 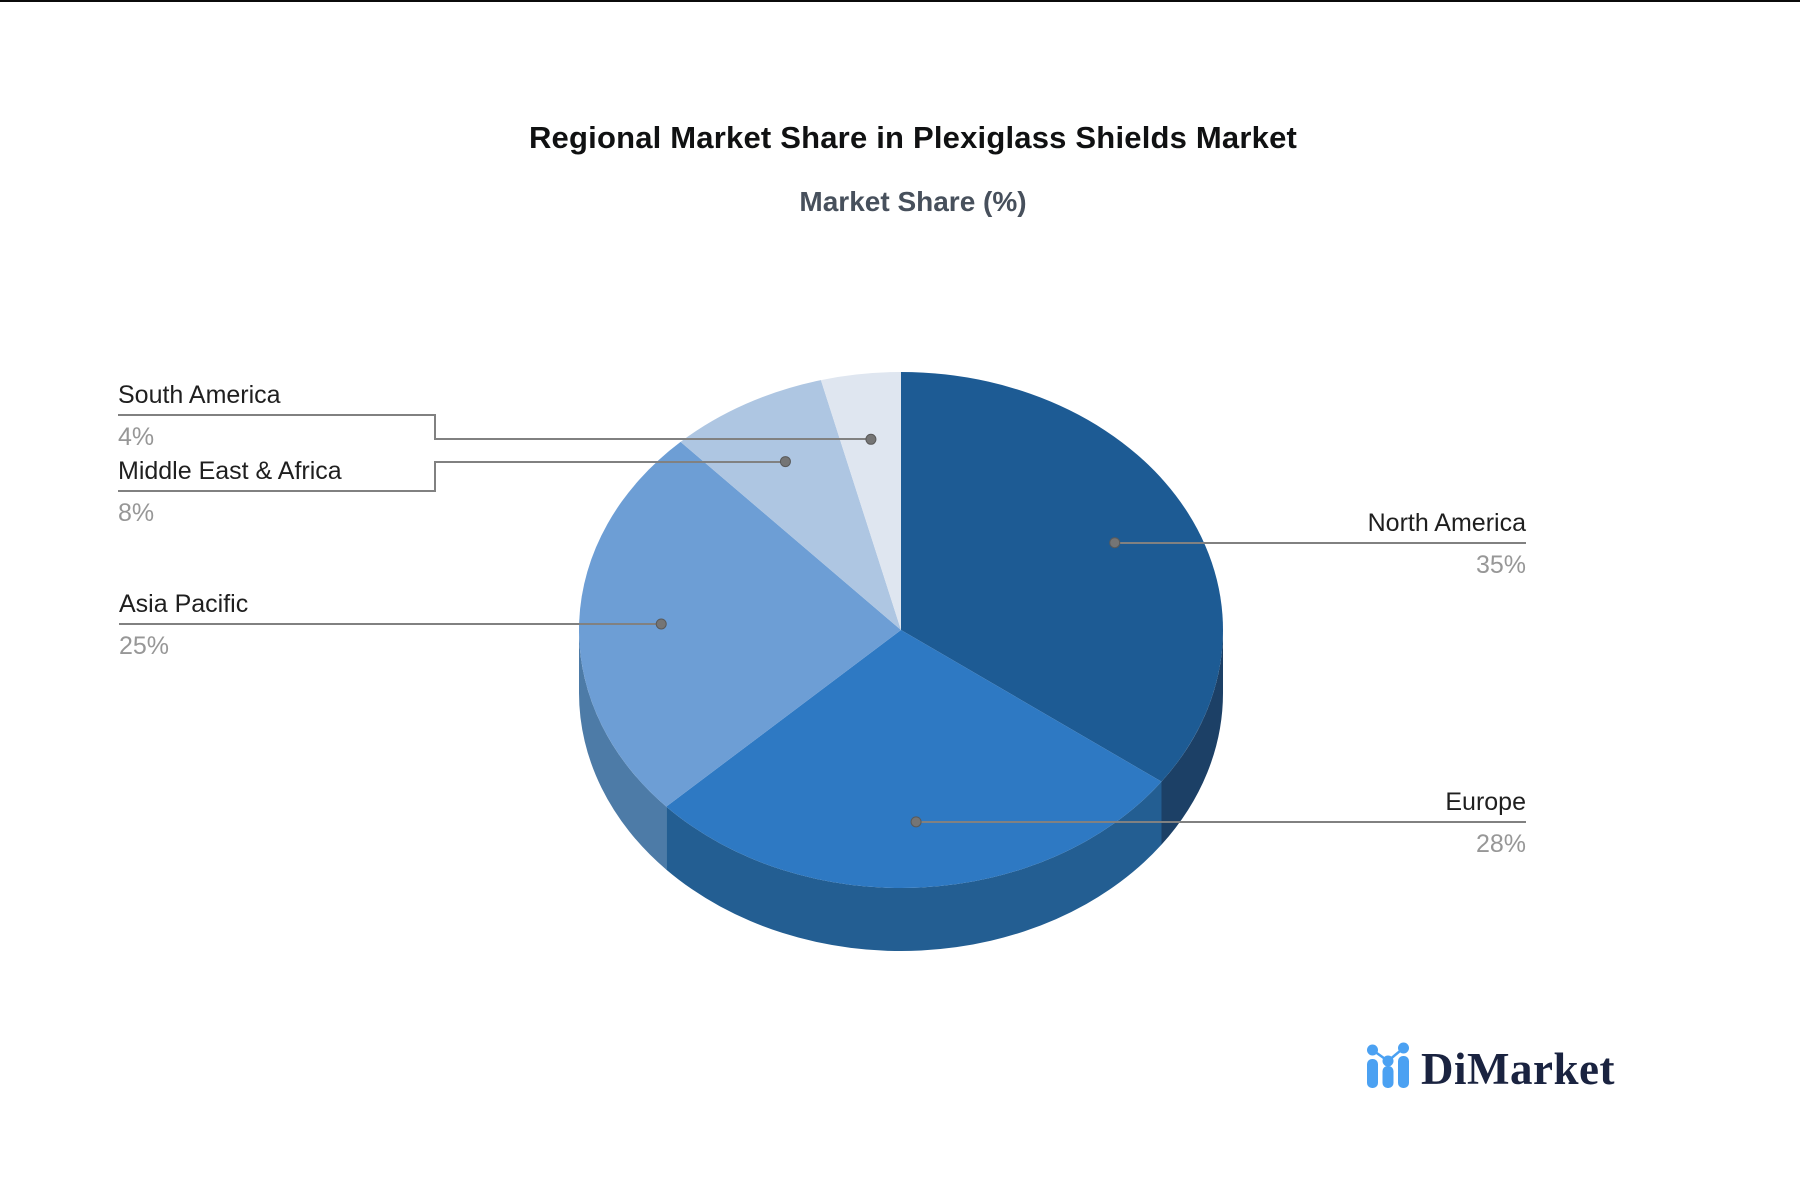 I want to click on top-border-line, so click(x=900, y=1).